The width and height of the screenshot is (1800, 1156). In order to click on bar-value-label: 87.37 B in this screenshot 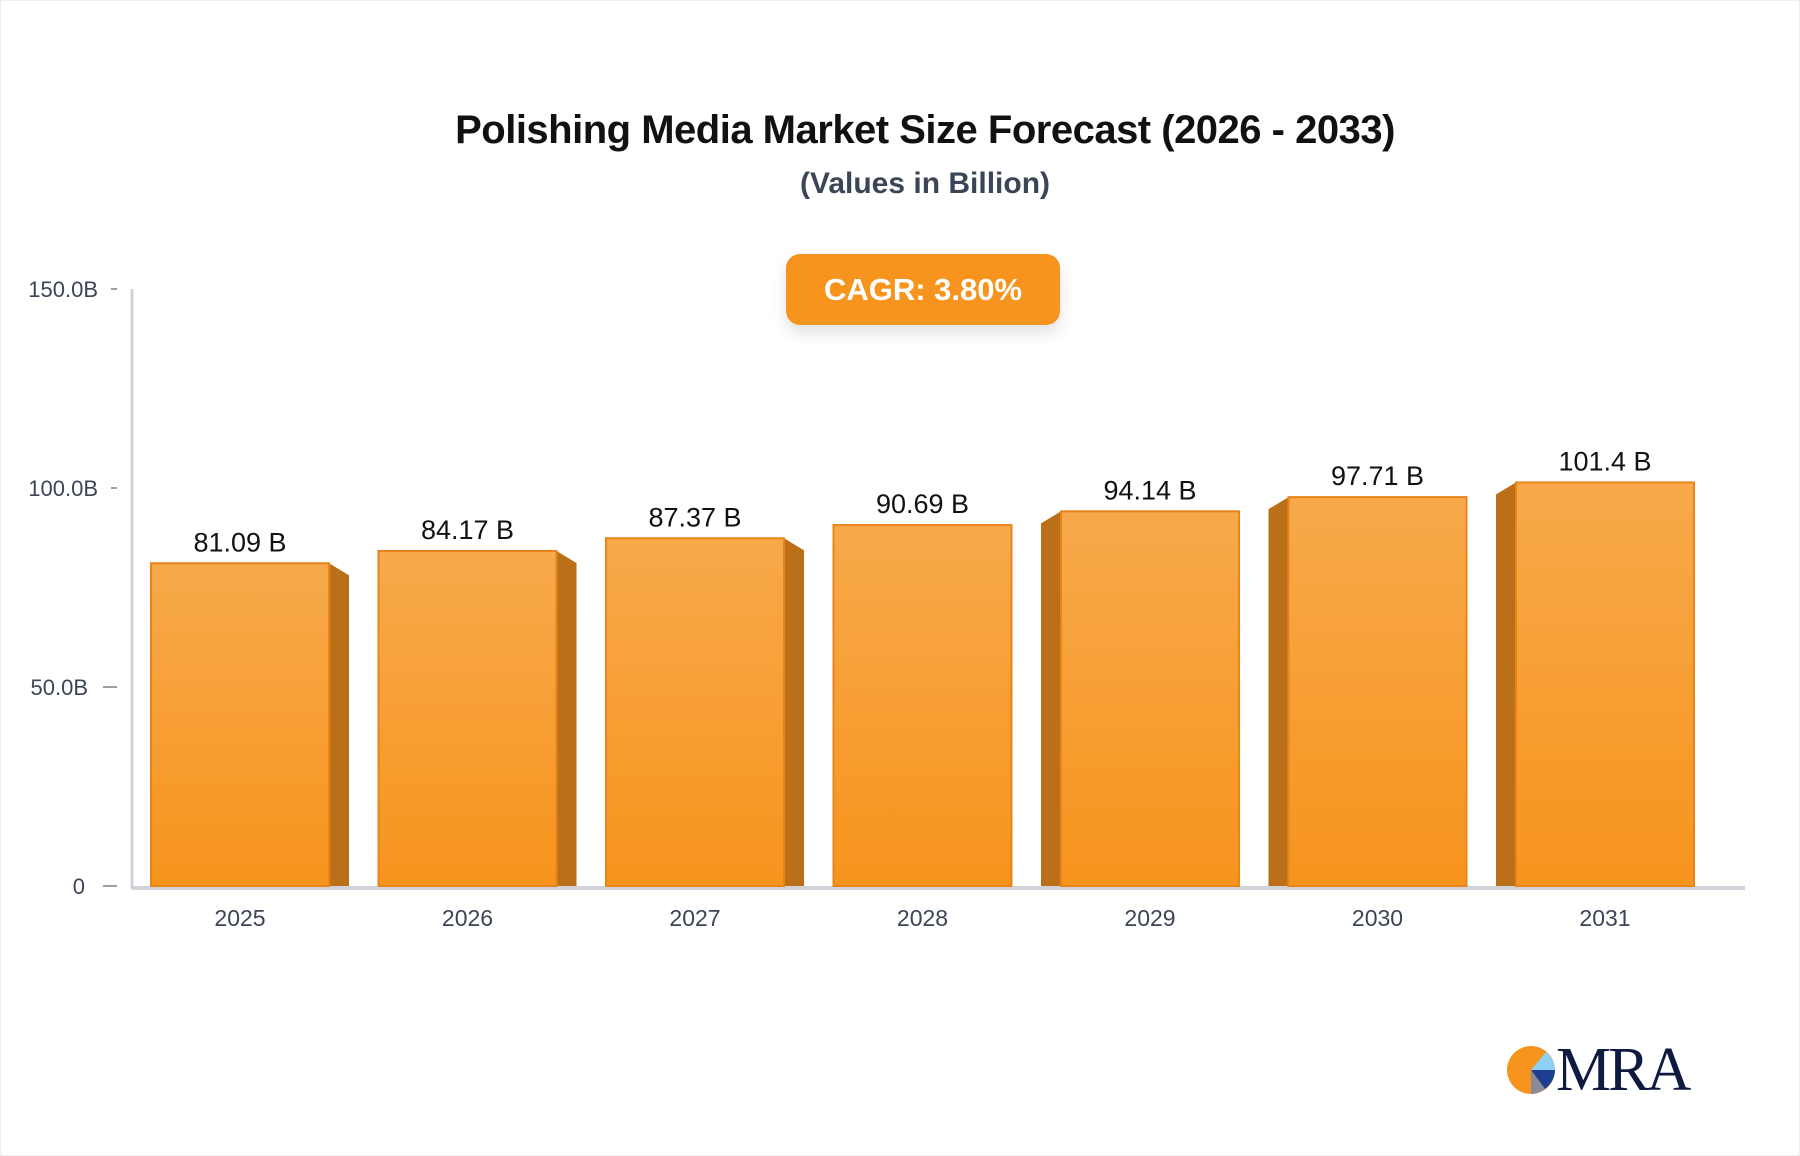, I will do `click(694, 517)`.